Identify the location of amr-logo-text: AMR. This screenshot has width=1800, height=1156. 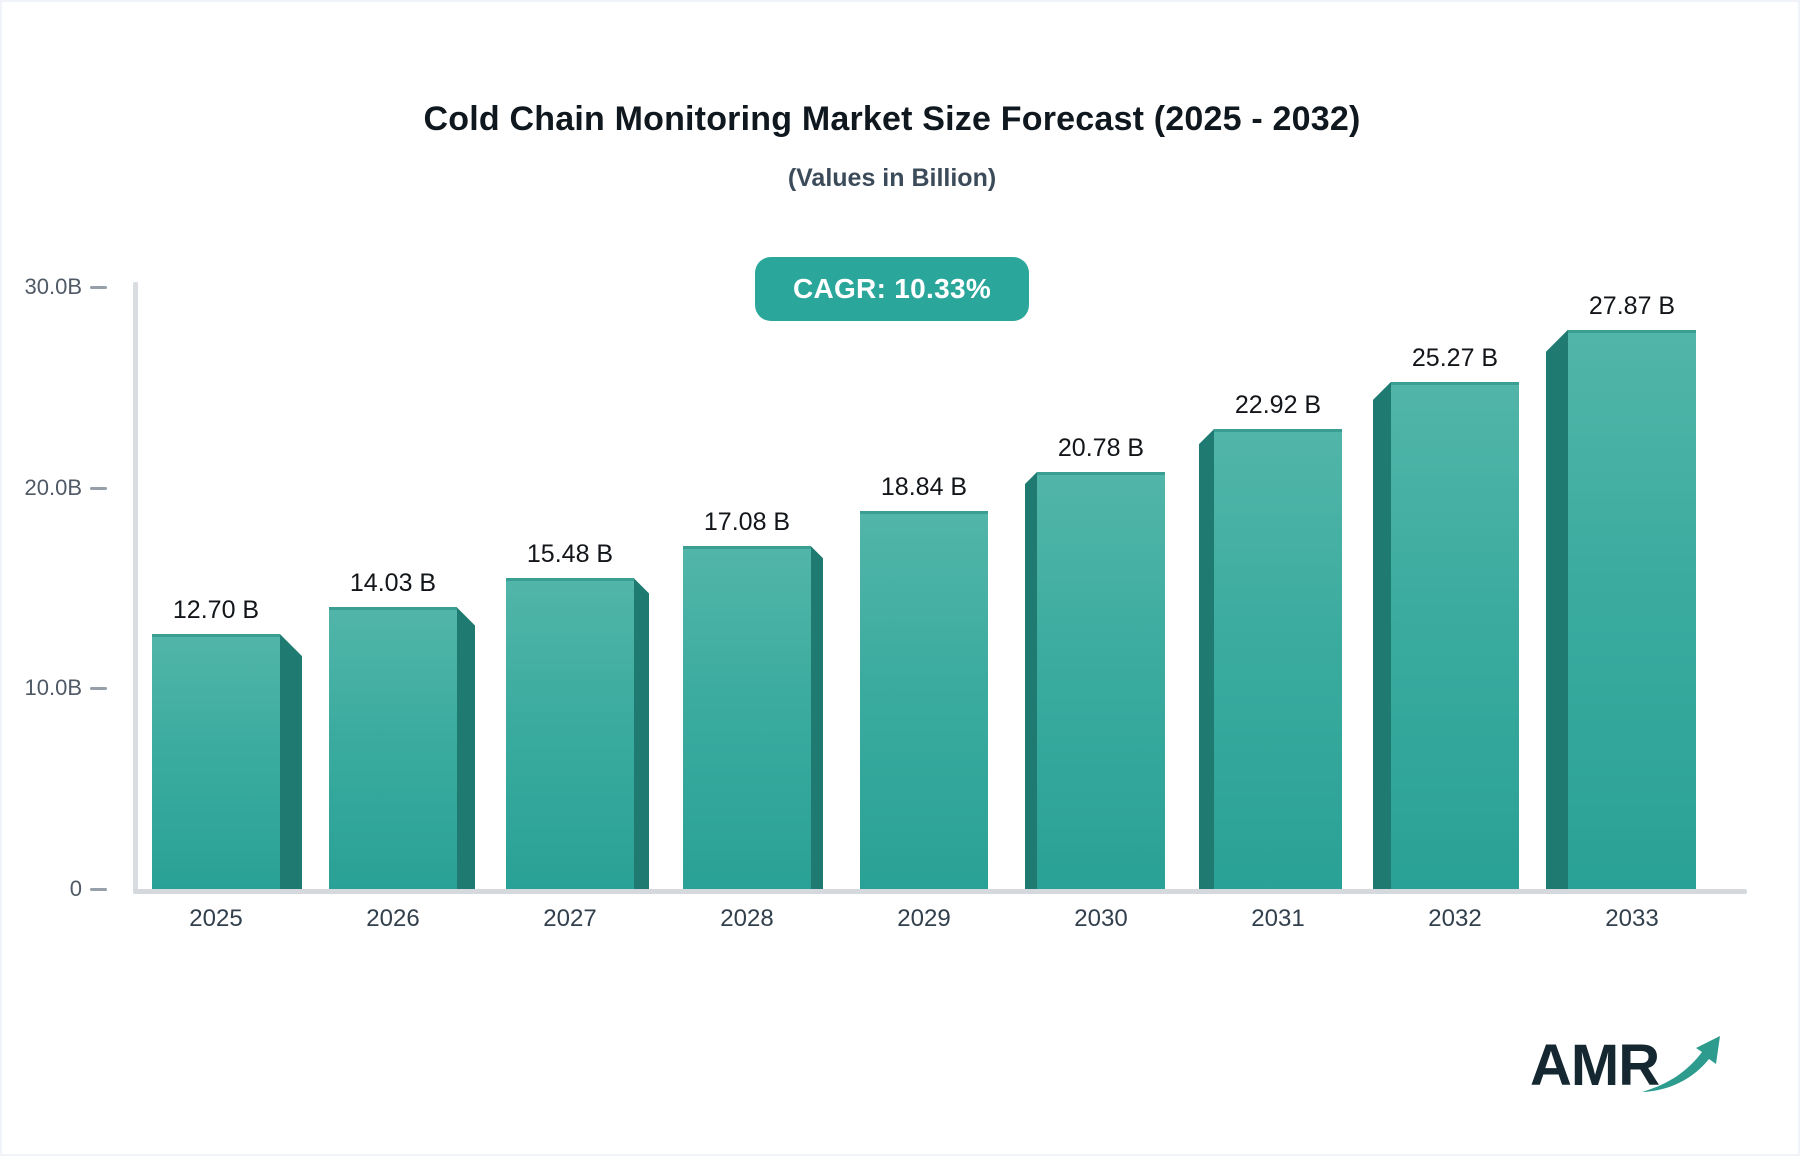
(1595, 1065).